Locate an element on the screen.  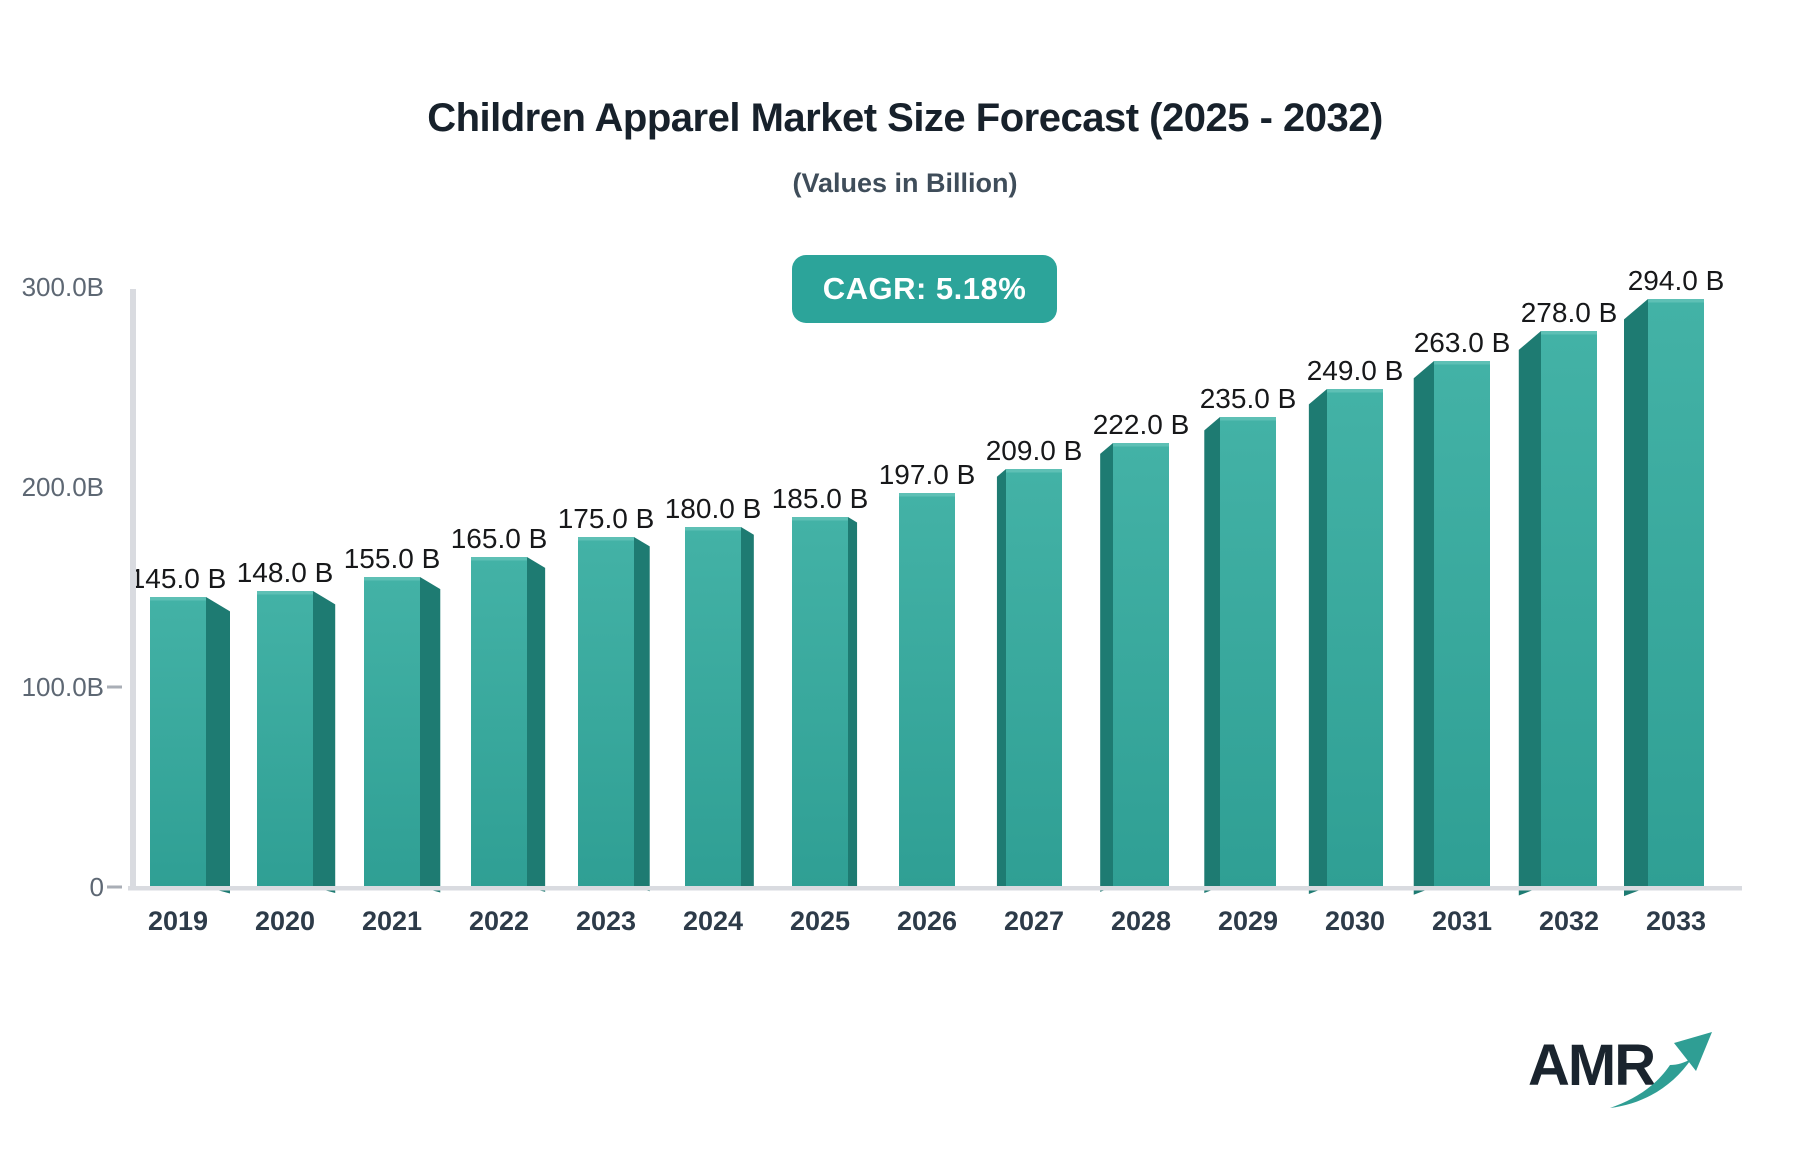
bar-2022: 165.0 B 2022 is located at coordinates (499, 729).